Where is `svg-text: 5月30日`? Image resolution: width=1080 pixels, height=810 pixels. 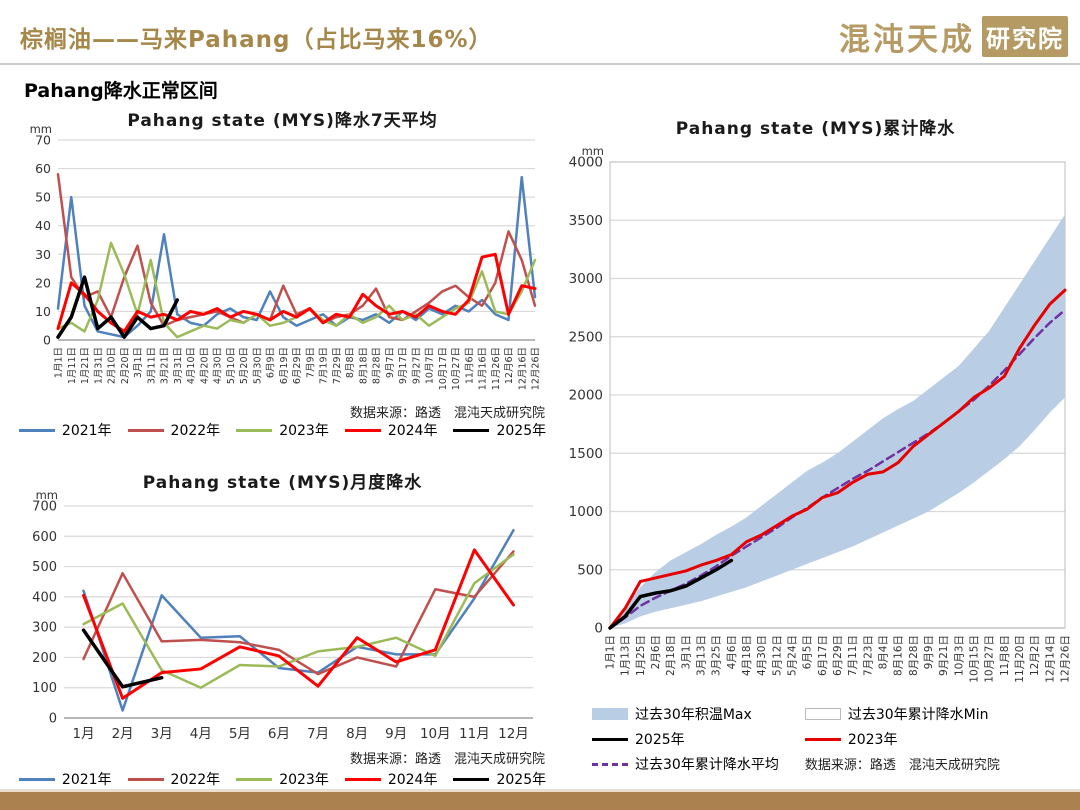
svg-text: 5月30日 is located at coordinates (257, 365).